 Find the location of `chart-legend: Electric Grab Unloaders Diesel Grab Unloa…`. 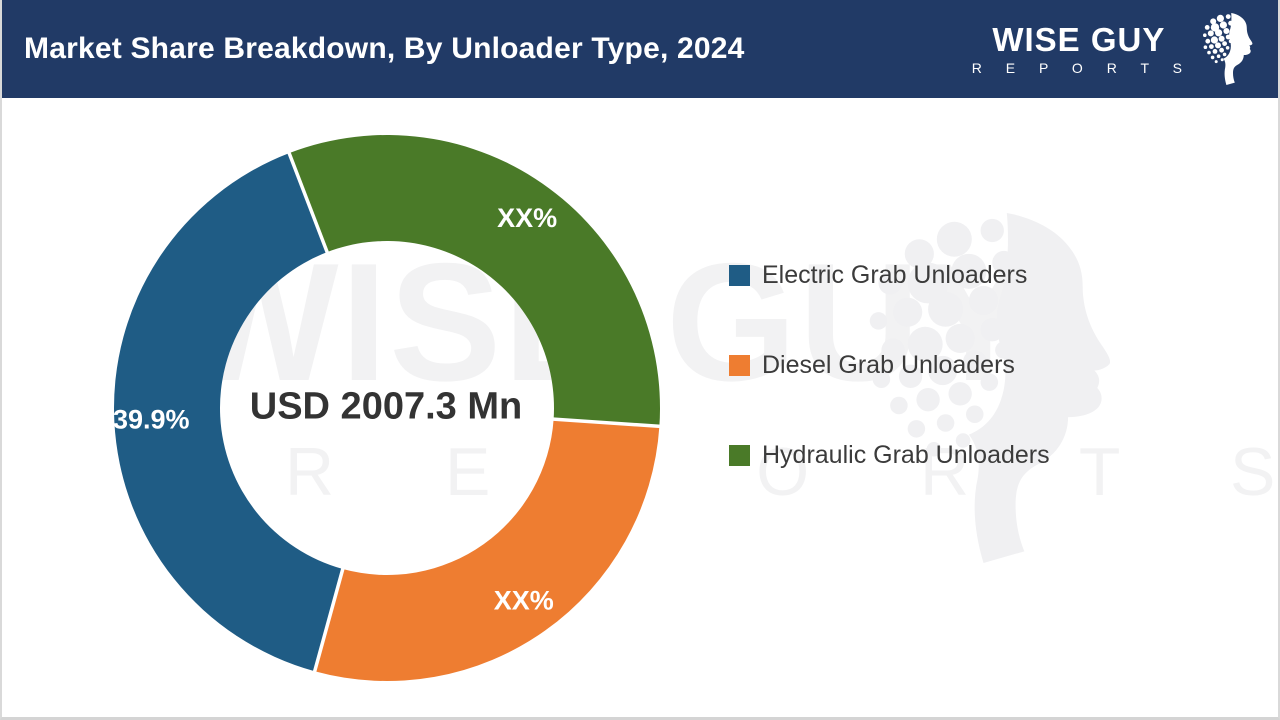

chart-legend: Electric Grab Unloaders Diesel Grab Unloa… is located at coordinates (889, 393).